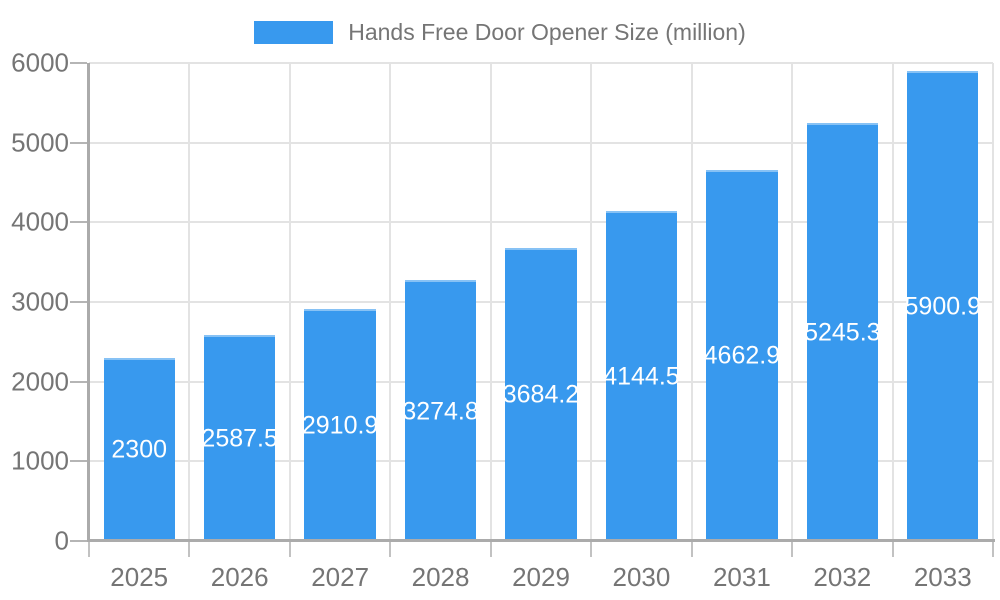  I want to click on bar-value-label: 2300, so click(139, 449).